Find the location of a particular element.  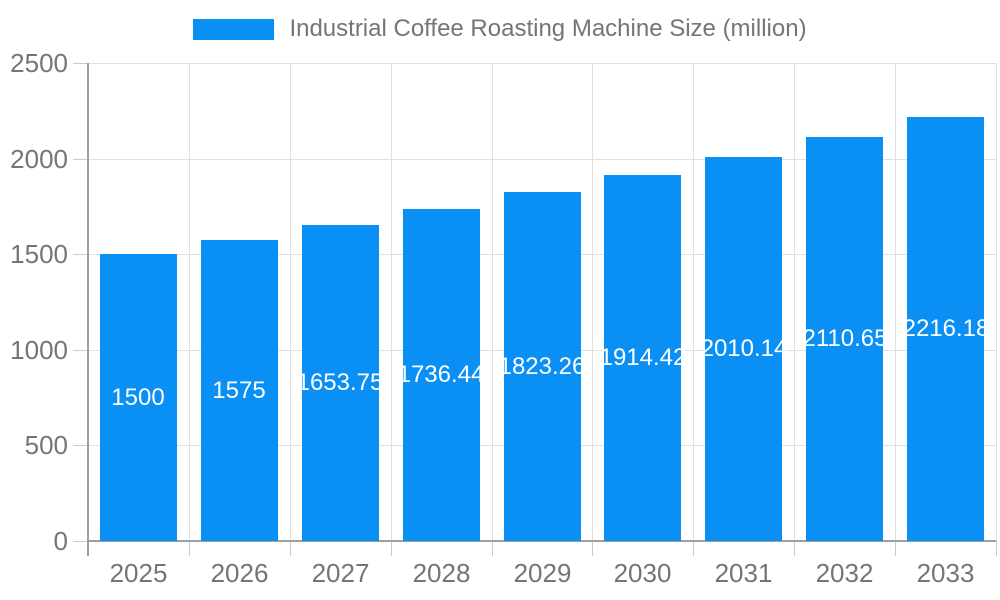

x-axis-label: 2029 is located at coordinates (542, 573).